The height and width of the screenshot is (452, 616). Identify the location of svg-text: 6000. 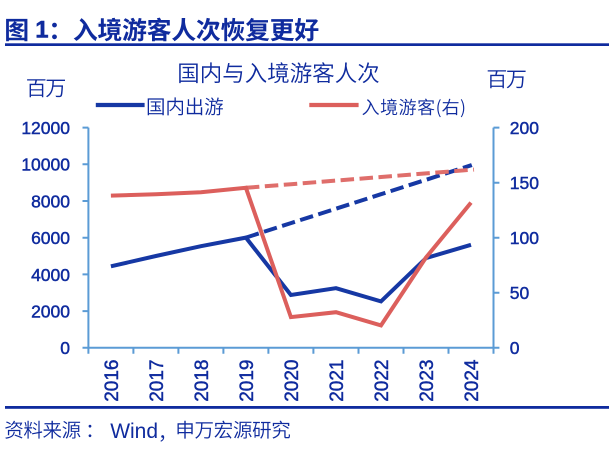
(50, 238).